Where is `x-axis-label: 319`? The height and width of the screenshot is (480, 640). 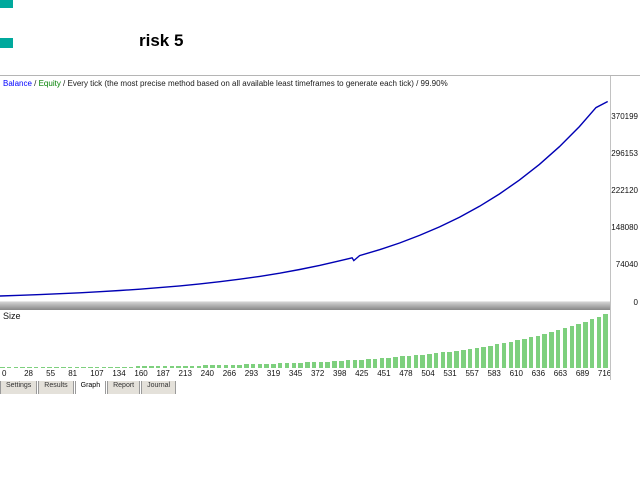 x-axis-label: 319 is located at coordinates (273, 373).